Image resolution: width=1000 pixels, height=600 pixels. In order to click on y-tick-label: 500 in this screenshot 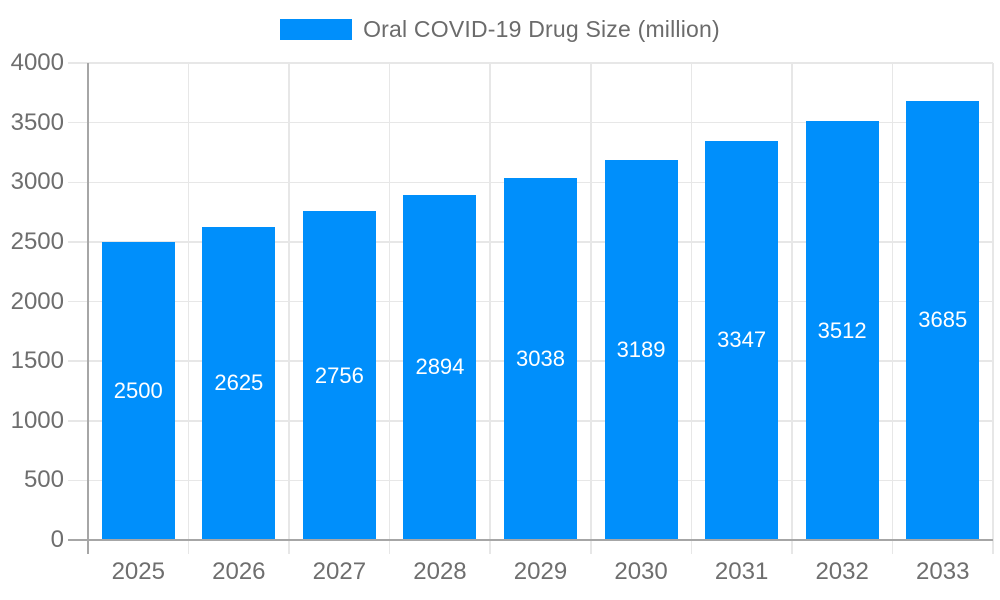, I will do `click(43, 480)`.